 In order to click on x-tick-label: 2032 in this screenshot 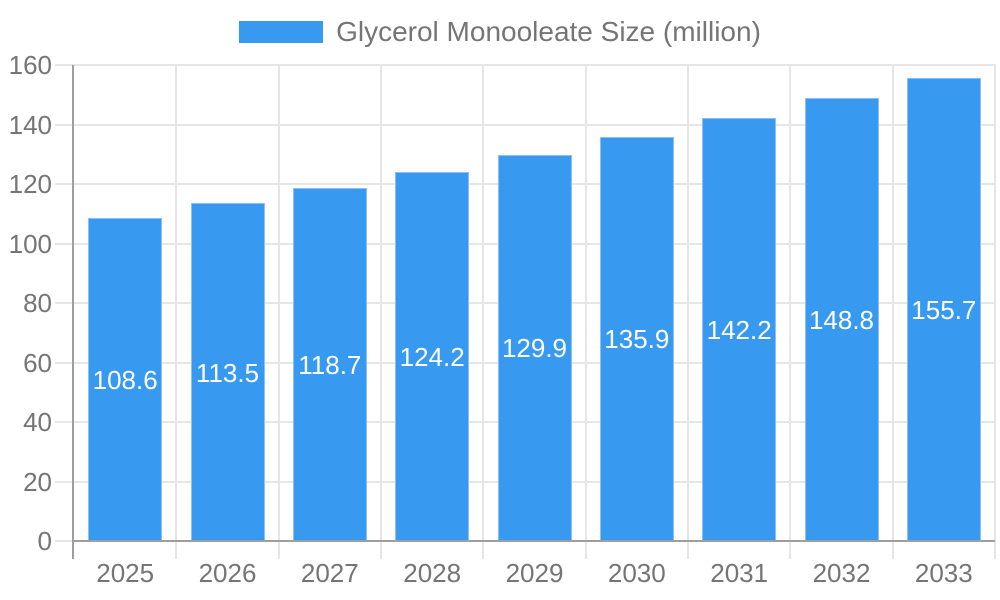, I will do `click(841, 573)`.